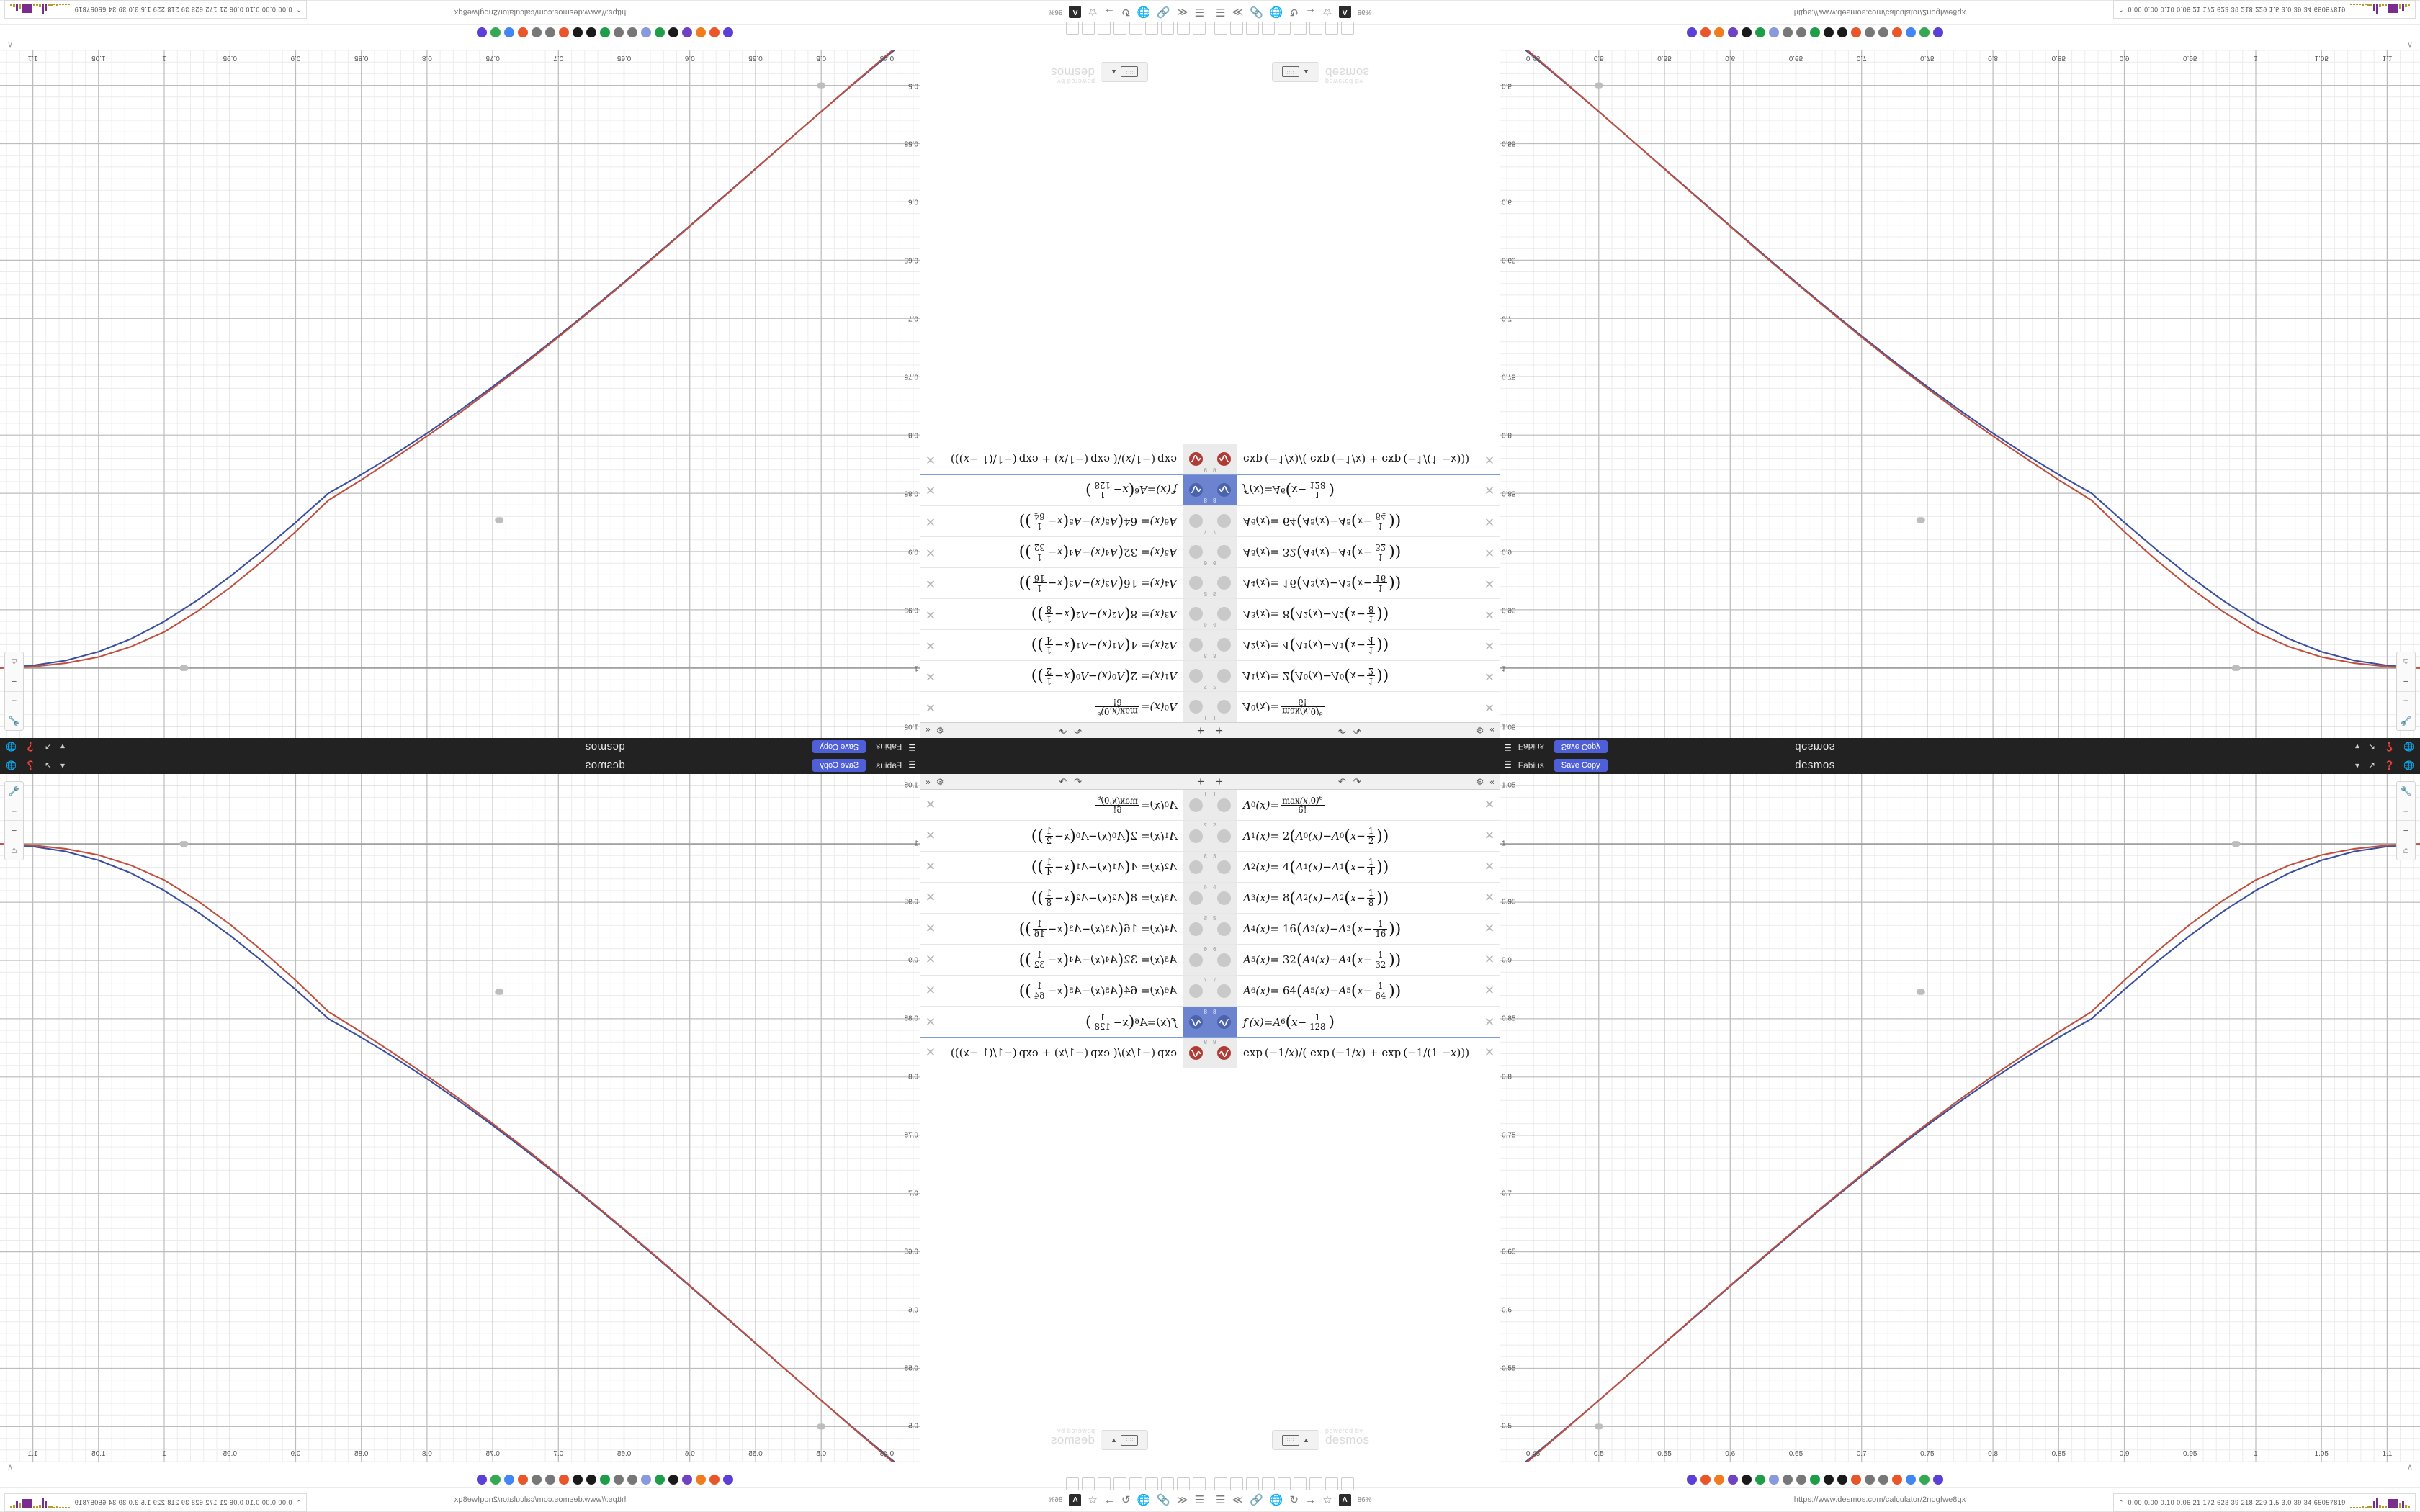 This screenshot has width=2420, height=1512. What do you see at coordinates (1136, 707) in the screenshot?
I see `expression-formula: A 0 (x) = max(x,0)6 6!` at bounding box center [1136, 707].